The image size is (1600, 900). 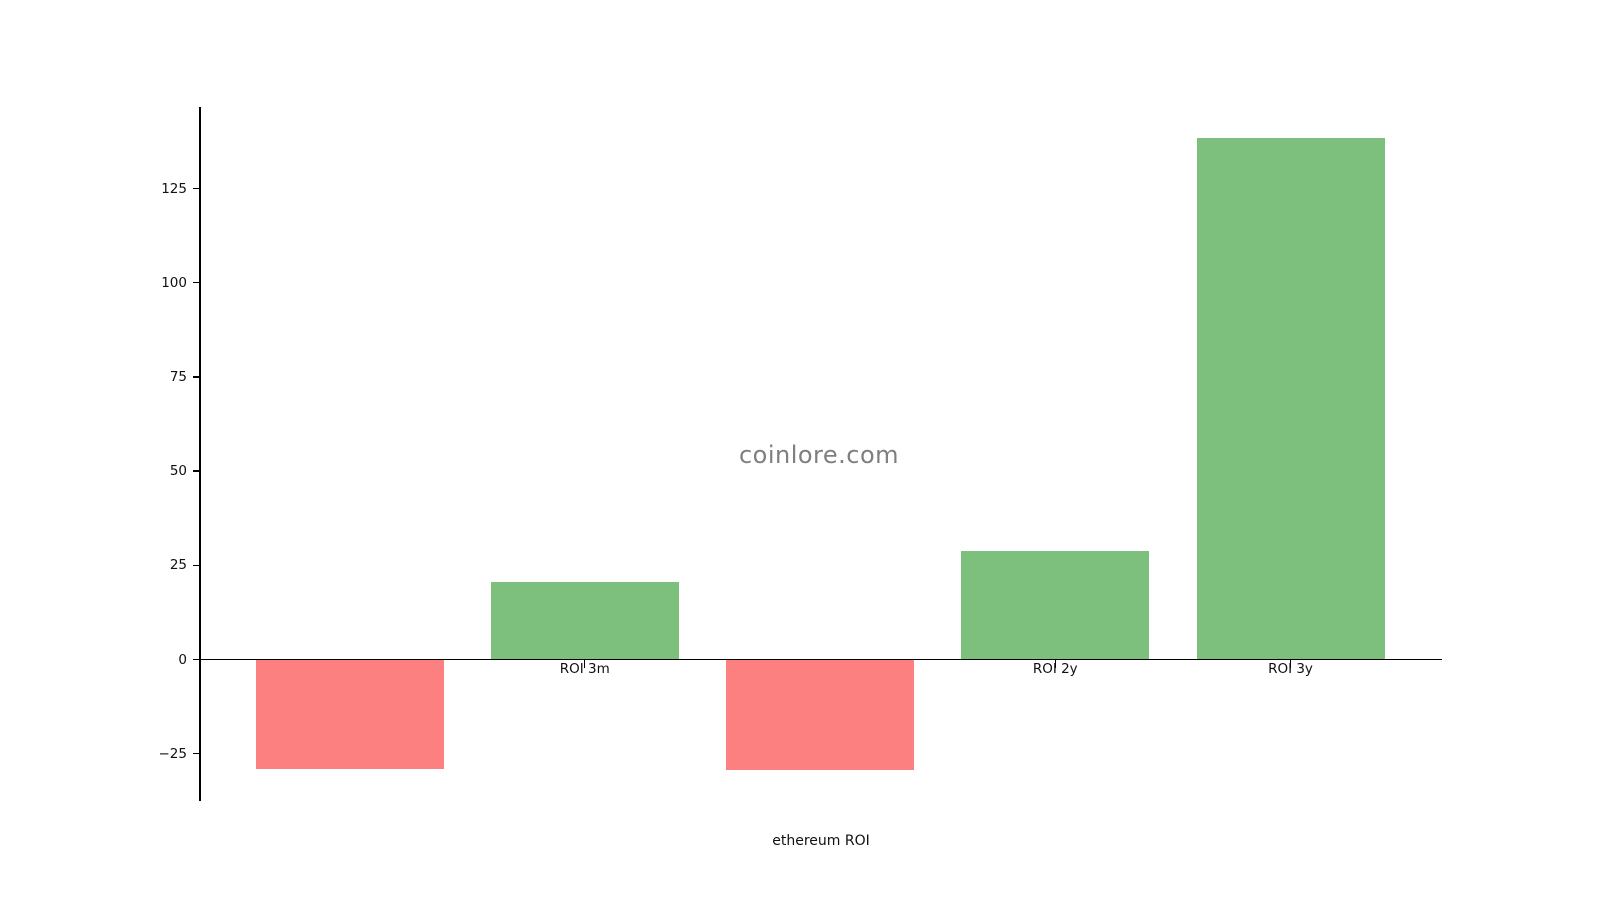 What do you see at coordinates (178, 565) in the screenshot?
I see `y-tick-label: 25` at bounding box center [178, 565].